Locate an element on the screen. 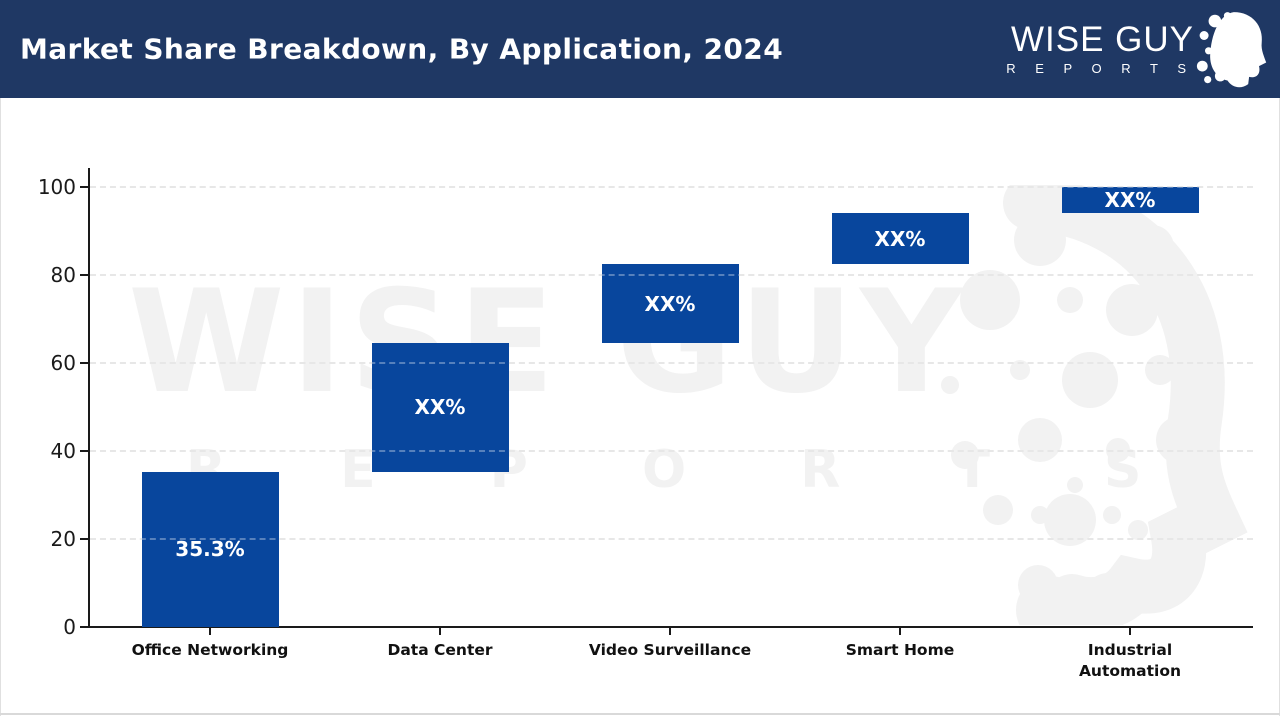 The image size is (1280, 720). x-axis is located at coordinates (670, 627).